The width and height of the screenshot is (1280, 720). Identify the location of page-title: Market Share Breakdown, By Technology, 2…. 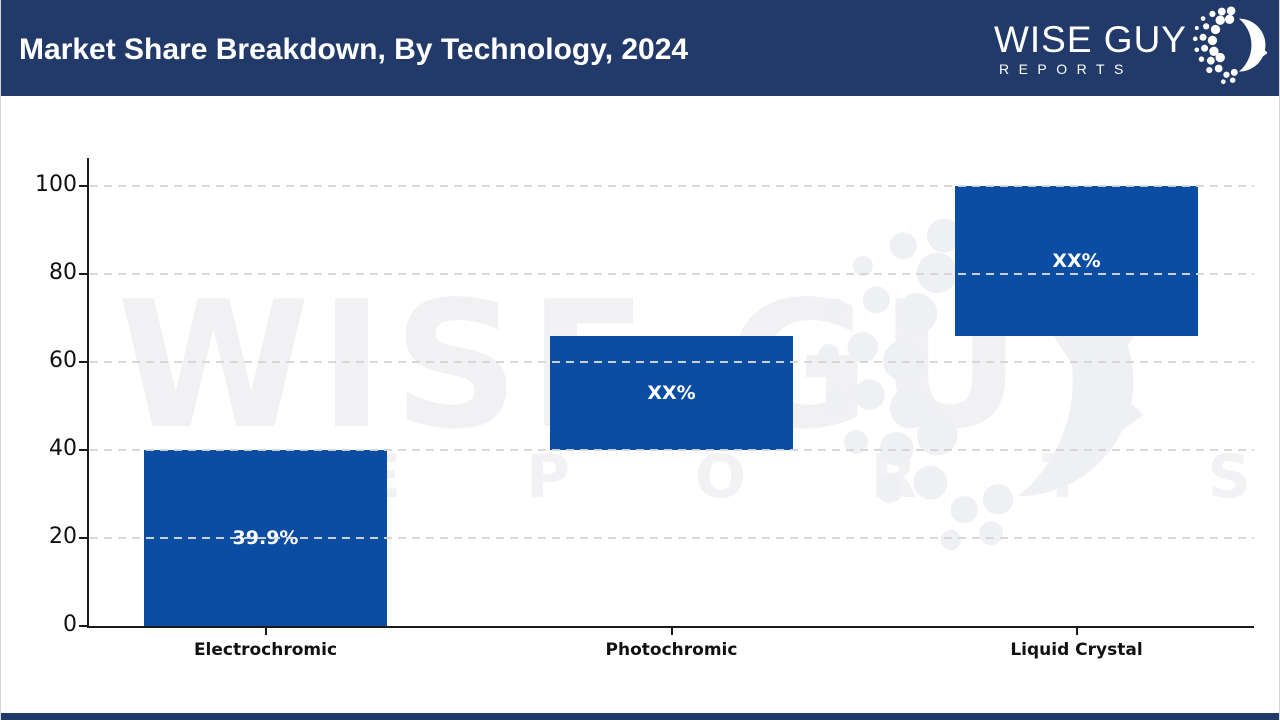
(354, 49).